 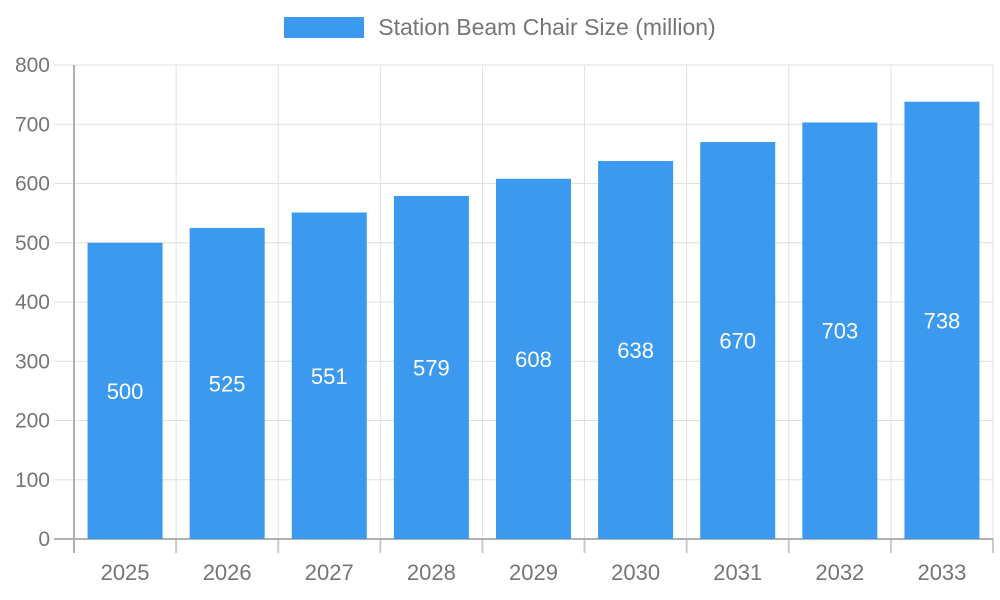 I want to click on y-axis-tick-label: 400, so click(x=32, y=302).